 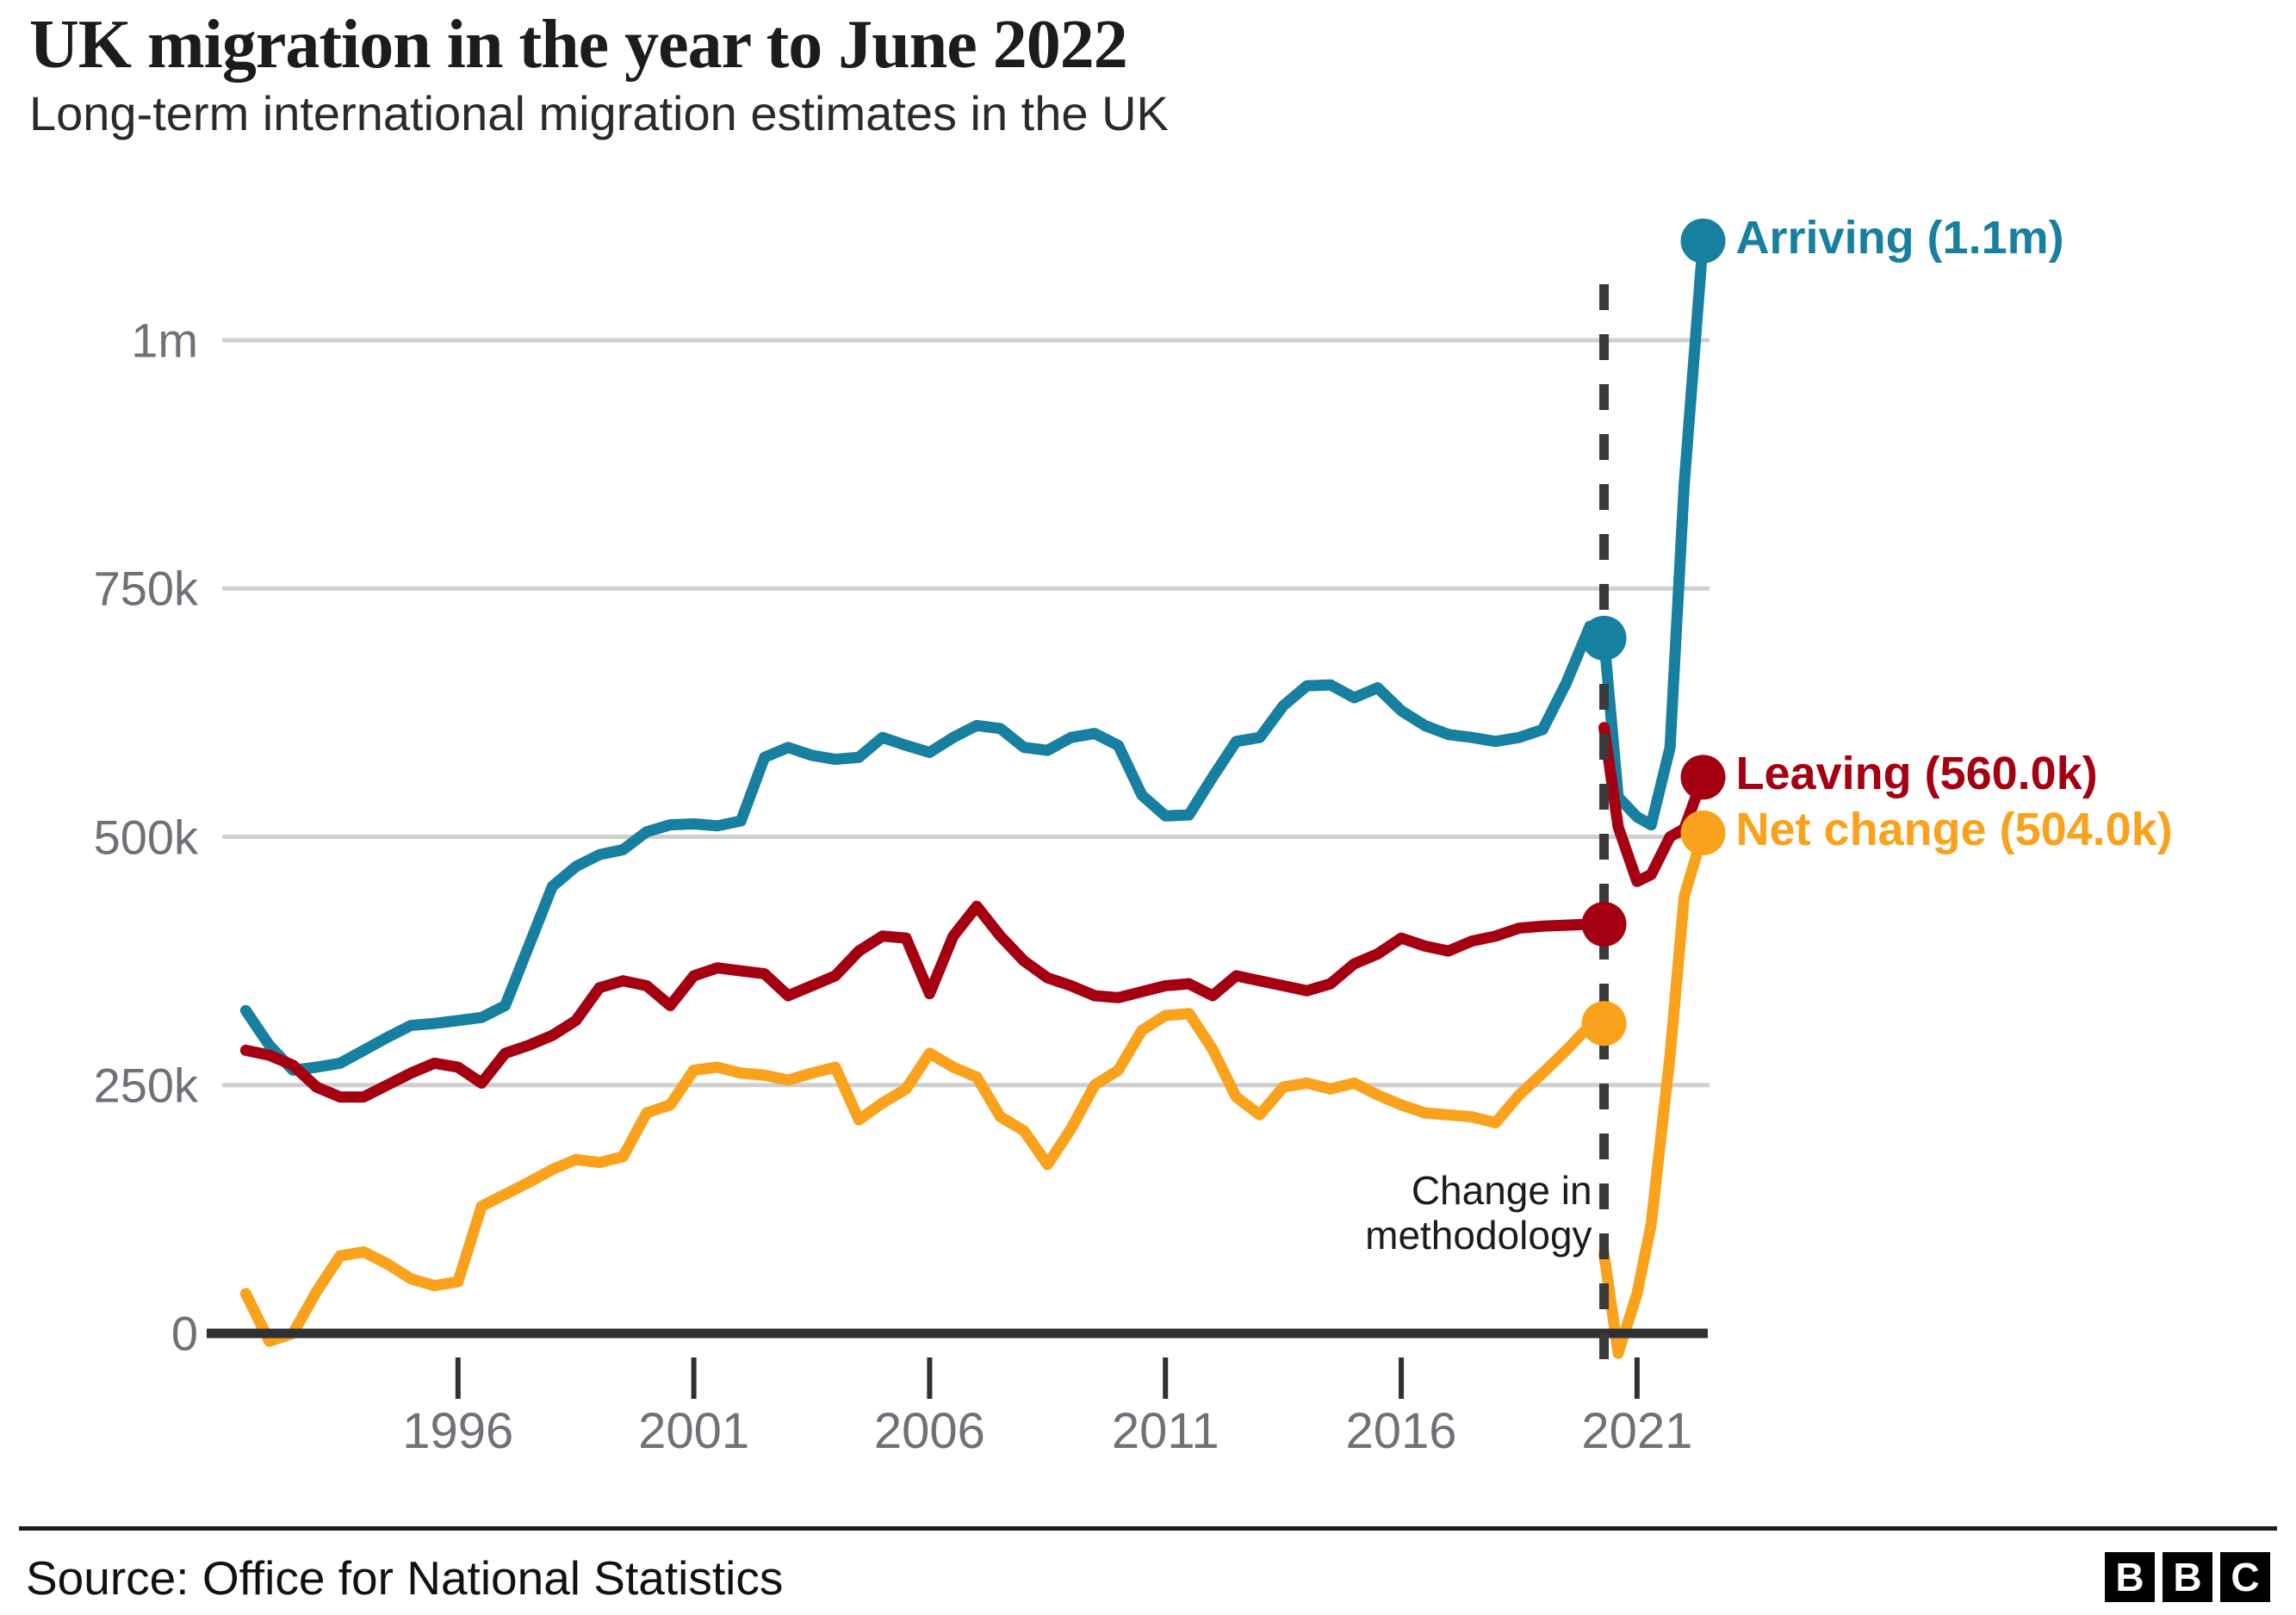 What do you see at coordinates (578, 45) in the screenshot?
I see `page-title: UK migration in the year to June 2022` at bounding box center [578, 45].